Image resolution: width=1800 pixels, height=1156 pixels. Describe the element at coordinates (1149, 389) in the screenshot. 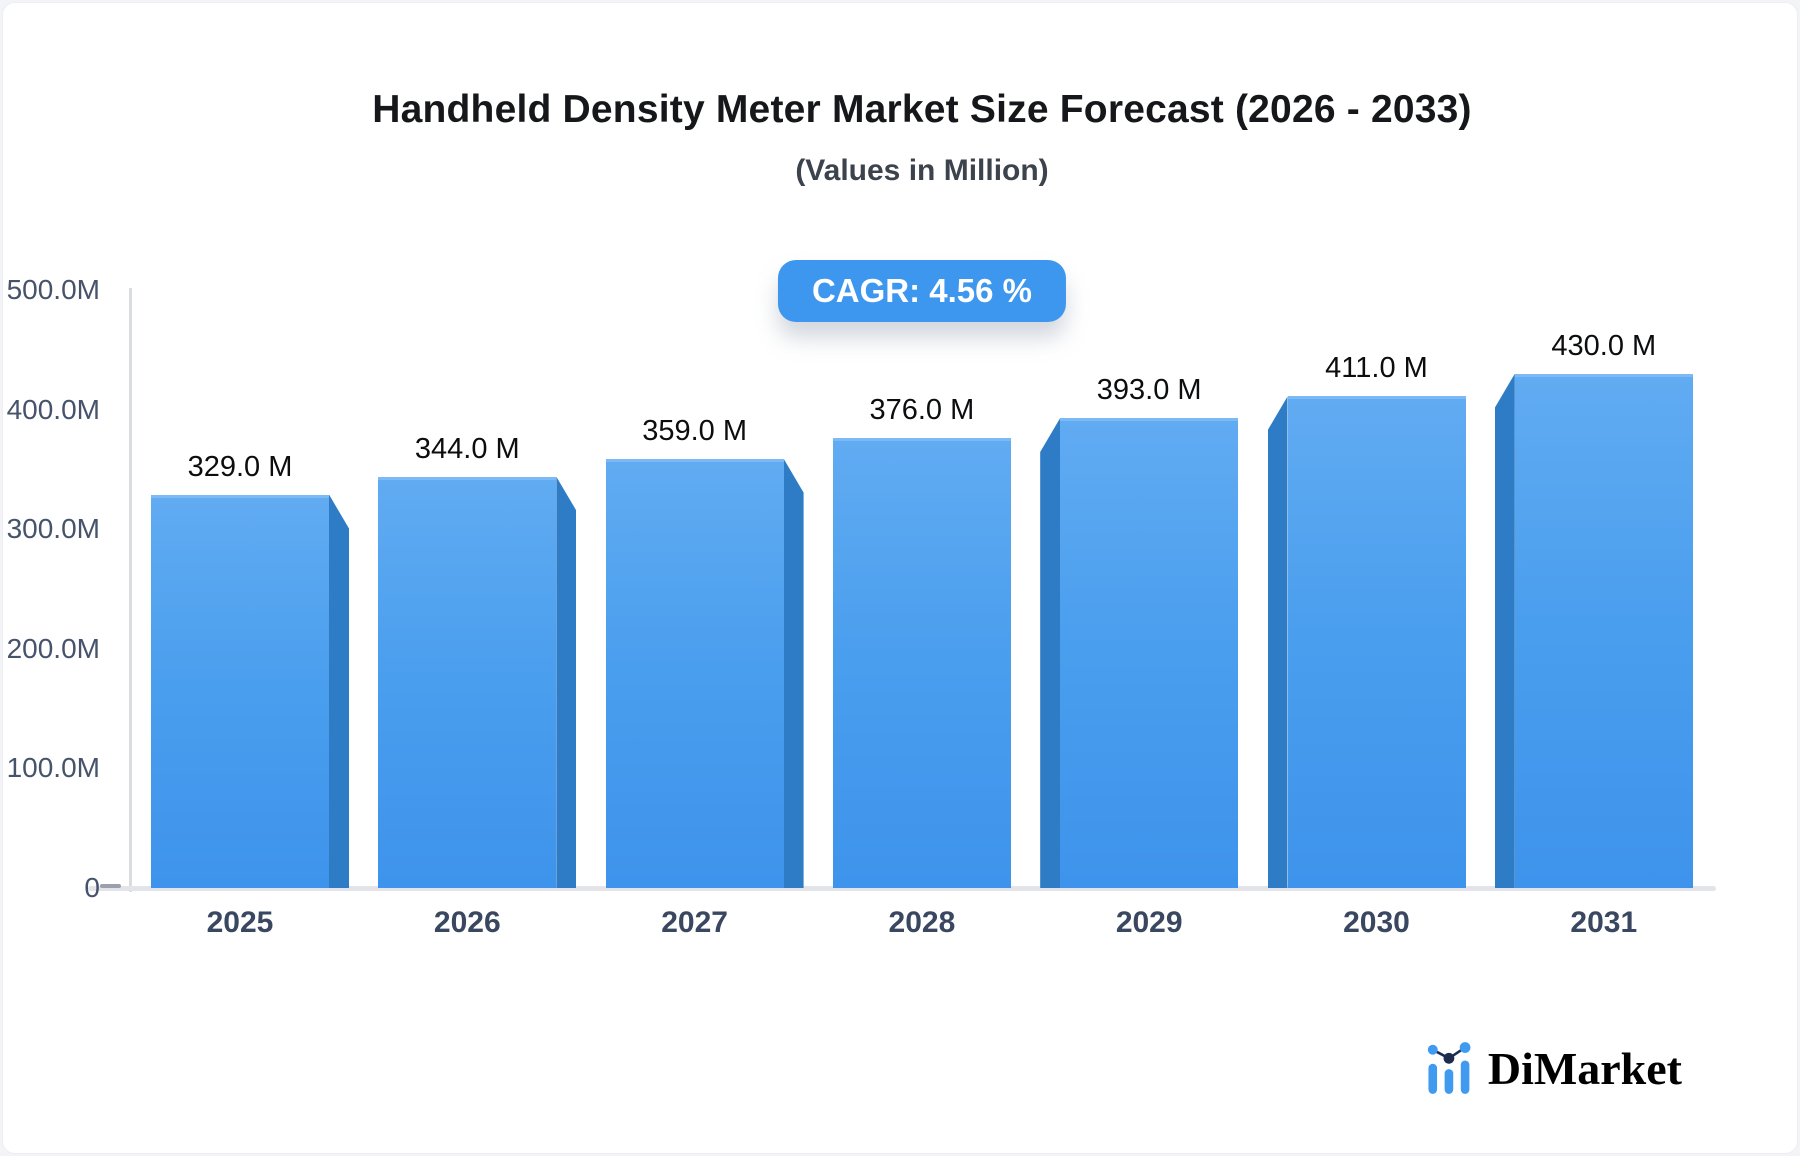

I see `bar-value-label: 393.0 M` at that location.